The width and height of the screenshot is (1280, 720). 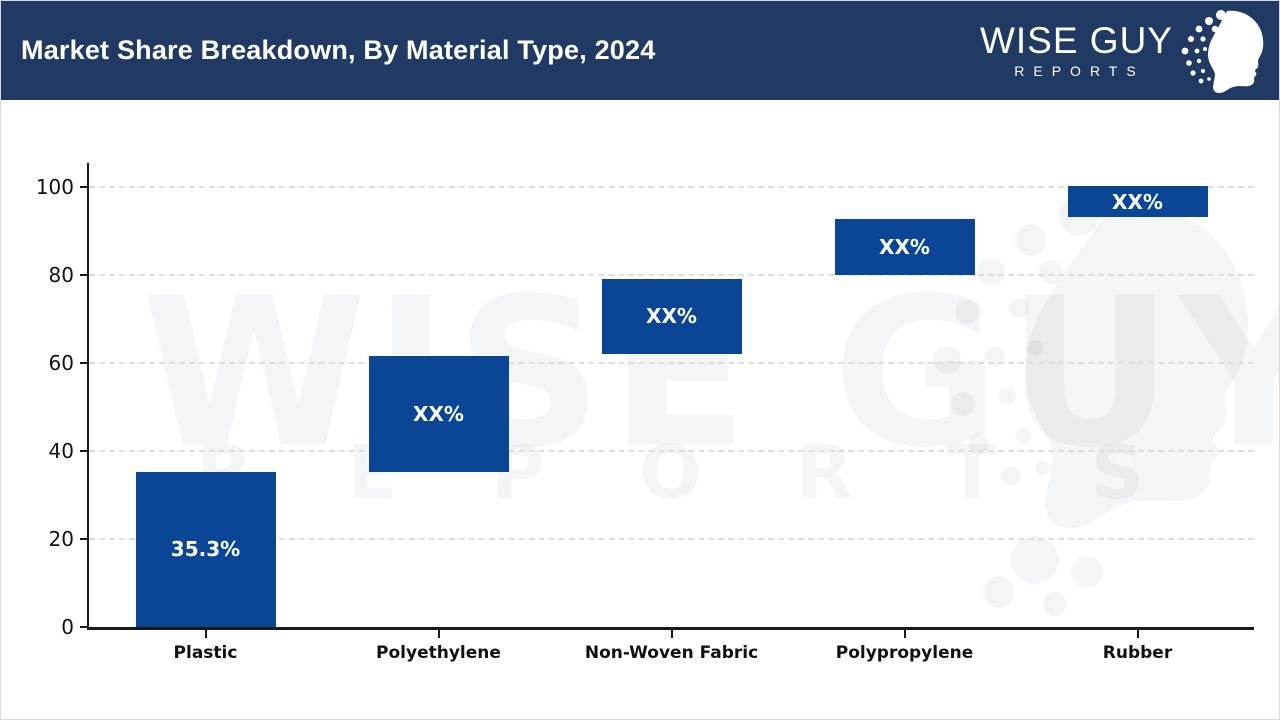 What do you see at coordinates (1076, 40) in the screenshot?
I see `logo-wordmark-line1: WISE GUY` at bounding box center [1076, 40].